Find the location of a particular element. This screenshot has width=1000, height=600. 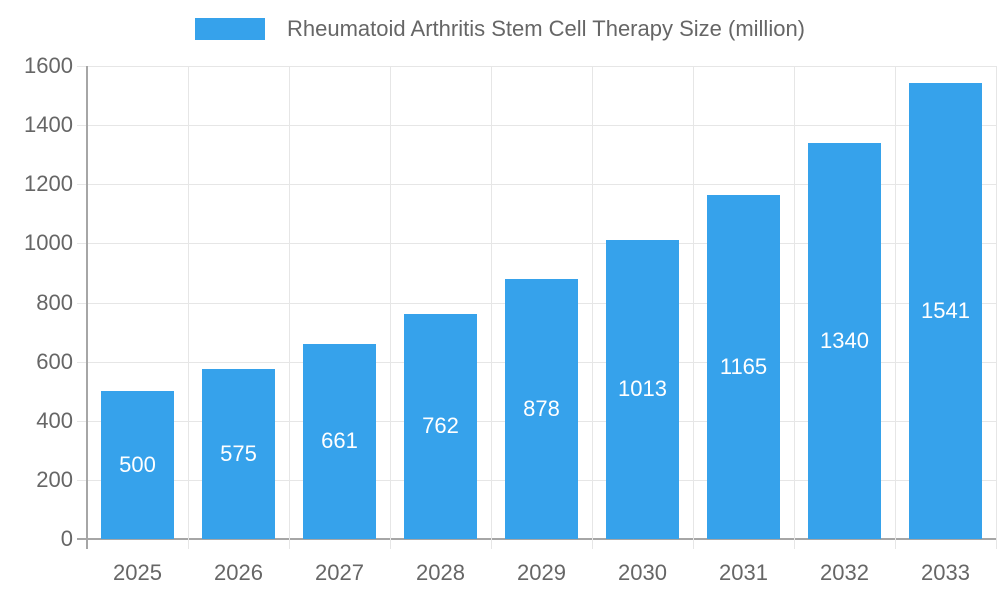

y-tick-label: 600 is located at coordinates (54, 361).